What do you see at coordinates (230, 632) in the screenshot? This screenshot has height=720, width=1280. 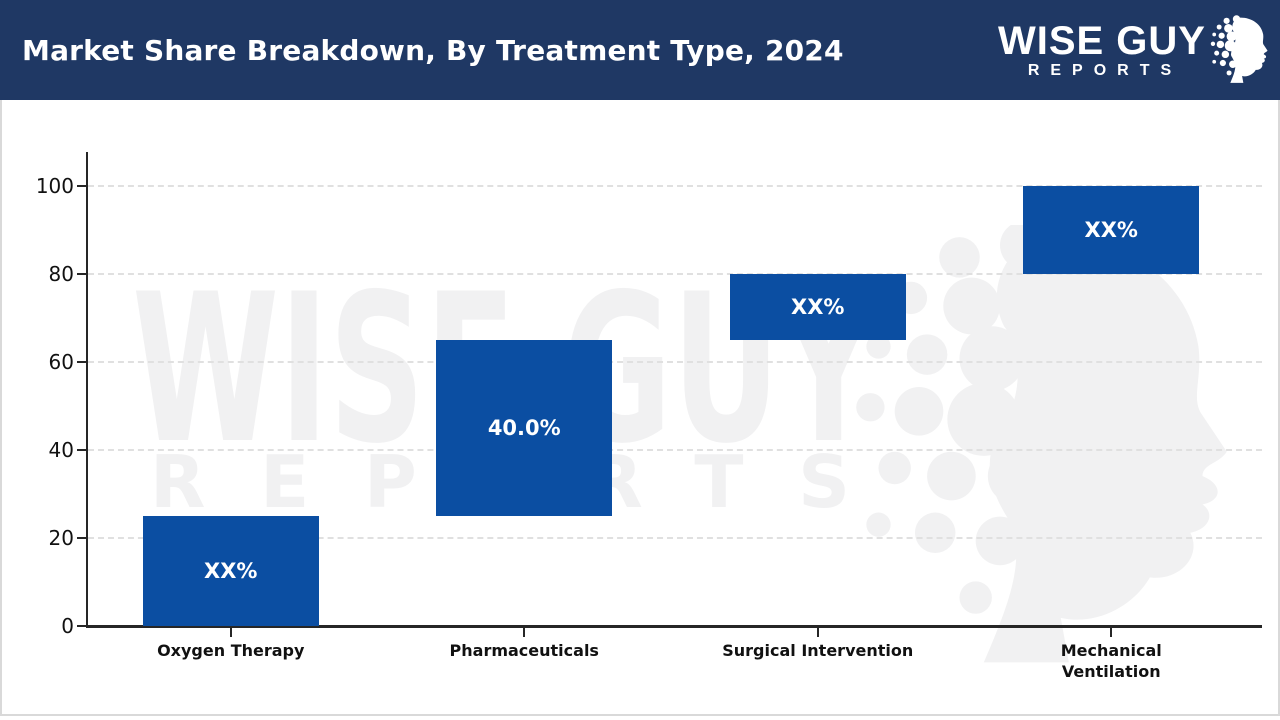 I see `x-tick-mark-oxygen-therapy` at bounding box center [230, 632].